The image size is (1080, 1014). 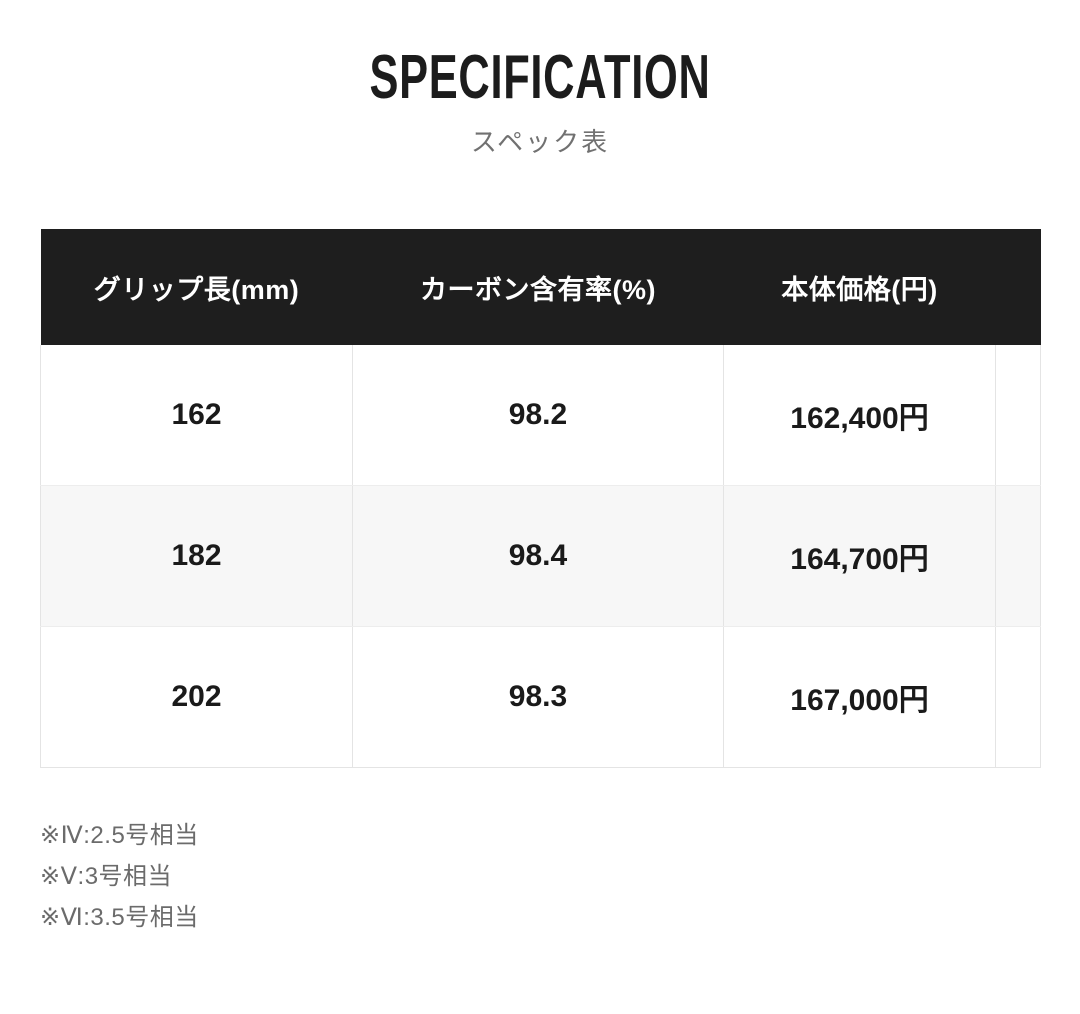 I want to click on footnote-item: ※Ⅳ:2.5号相当, so click(x=119, y=835).